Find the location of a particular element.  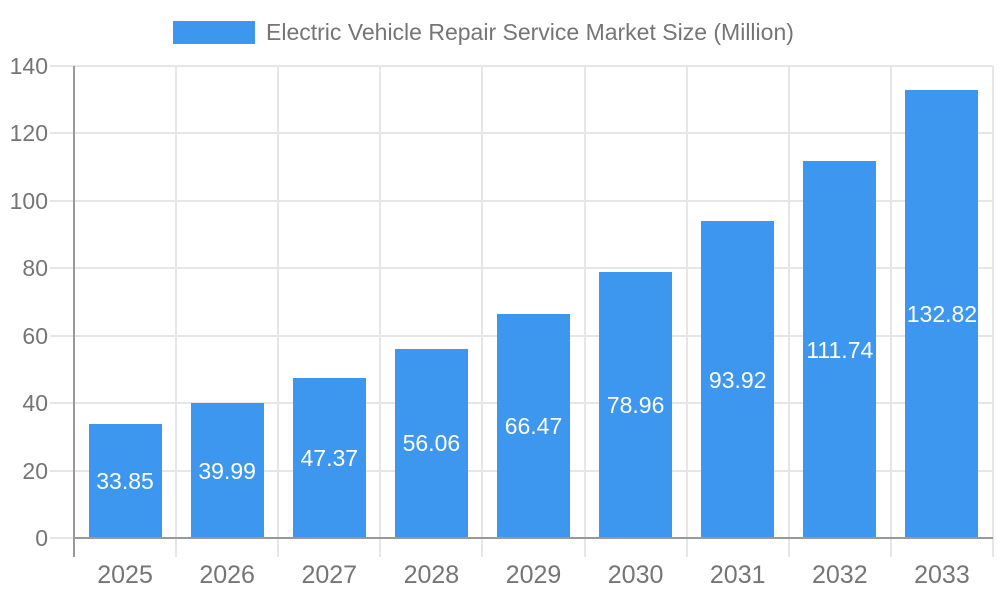

bar-2030 is located at coordinates (636, 404).